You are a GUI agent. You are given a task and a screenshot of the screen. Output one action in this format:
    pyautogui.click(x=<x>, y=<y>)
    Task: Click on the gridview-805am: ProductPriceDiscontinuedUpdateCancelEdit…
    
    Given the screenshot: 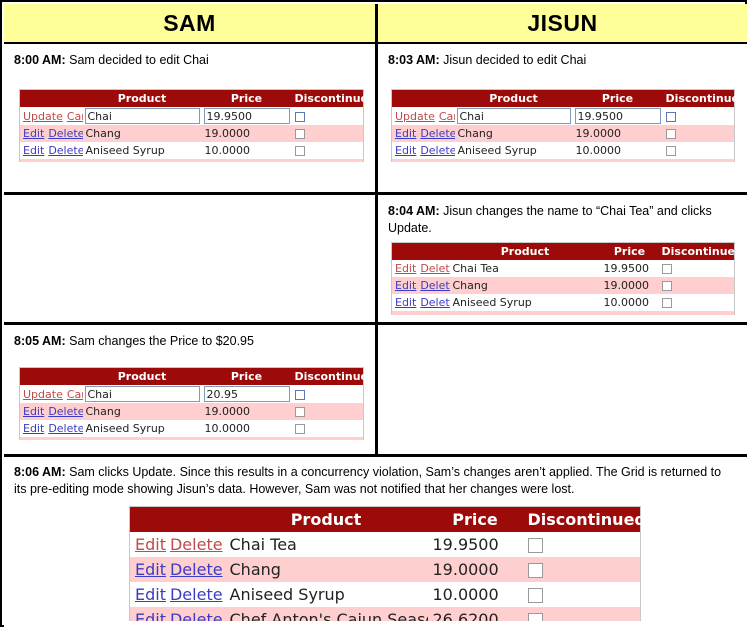 What is the action you would take?
    pyautogui.click(x=191, y=403)
    